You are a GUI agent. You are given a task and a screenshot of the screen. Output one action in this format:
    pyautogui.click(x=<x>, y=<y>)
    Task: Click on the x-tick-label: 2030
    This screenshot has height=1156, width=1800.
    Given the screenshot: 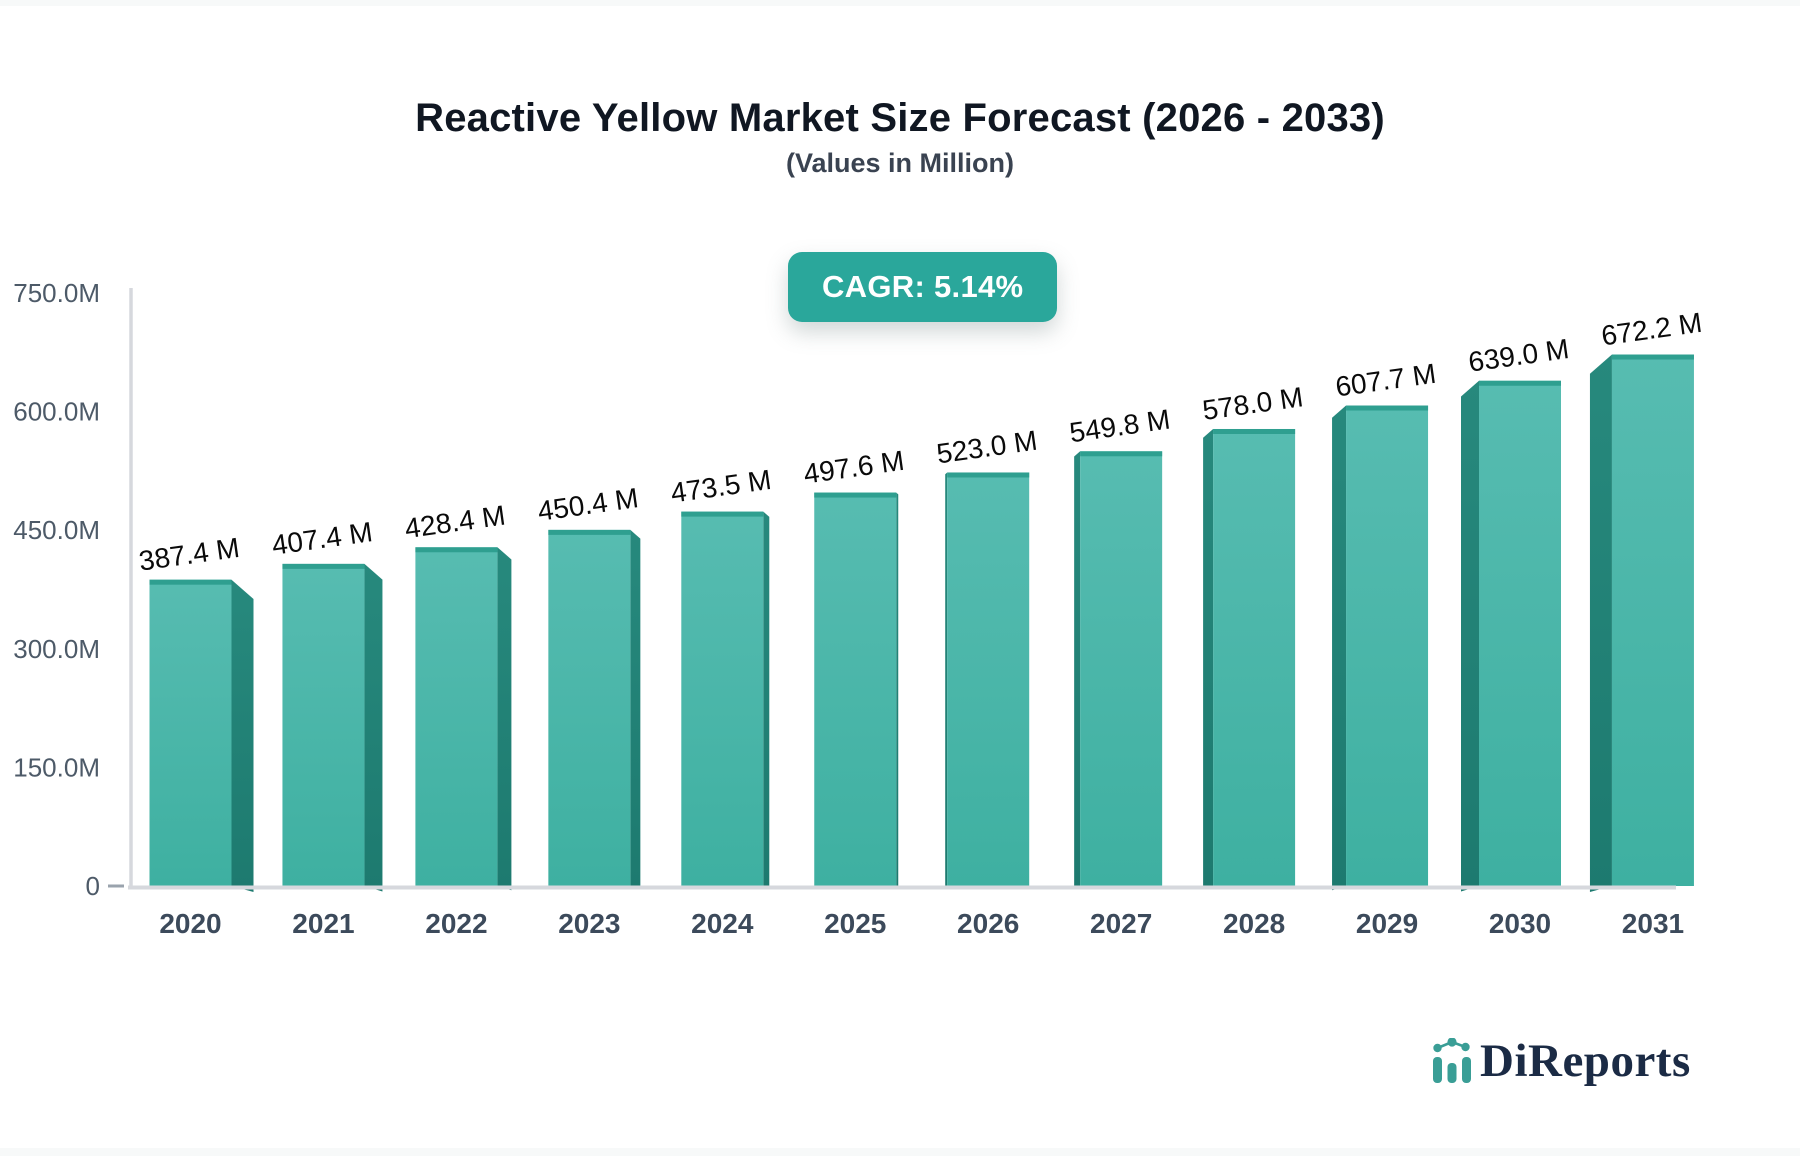 What is the action you would take?
    pyautogui.click(x=1520, y=923)
    